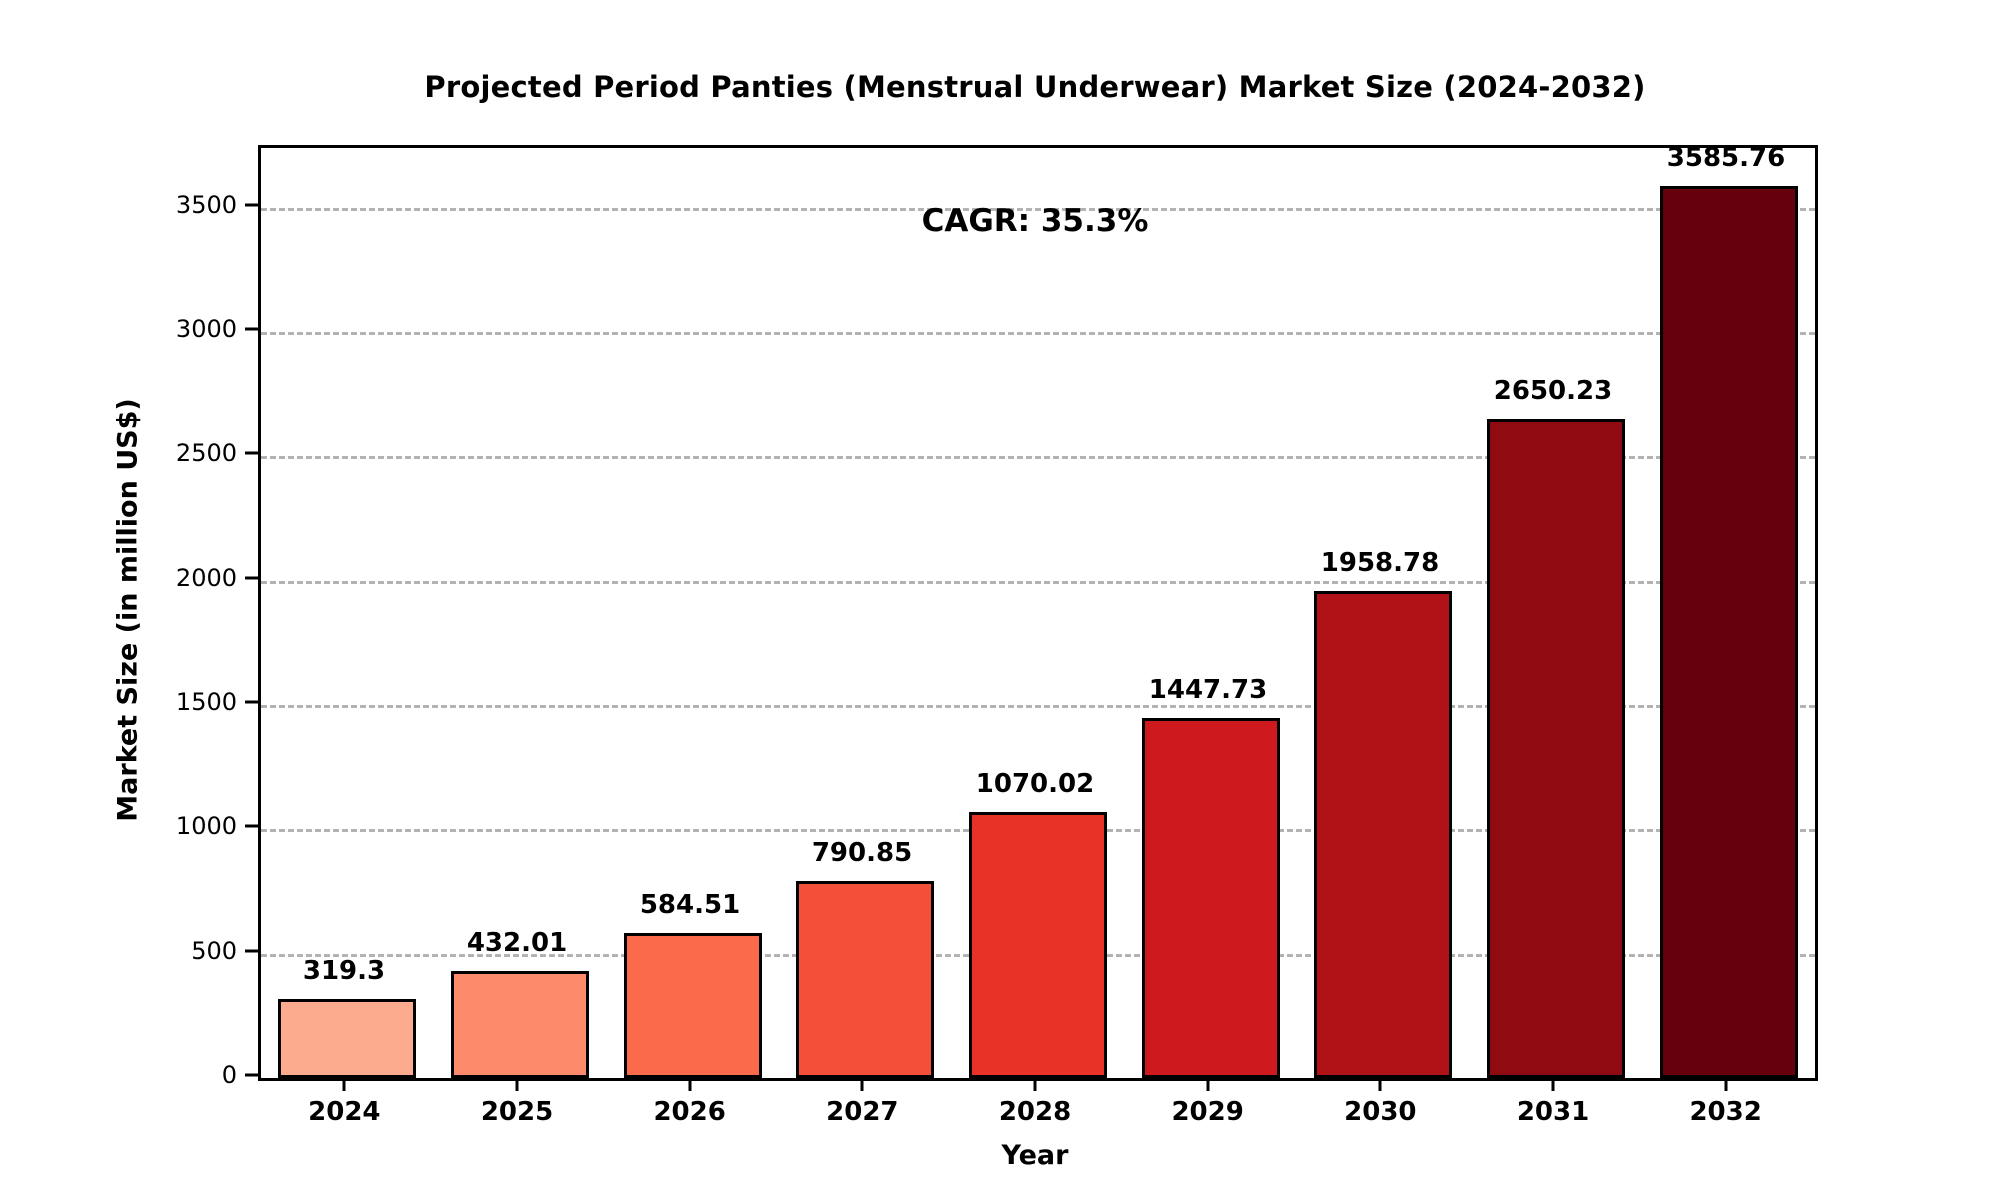  What do you see at coordinates (1038, 945) in the screenshot?
I see `bar-2028` at bounding box center [1038, 945].